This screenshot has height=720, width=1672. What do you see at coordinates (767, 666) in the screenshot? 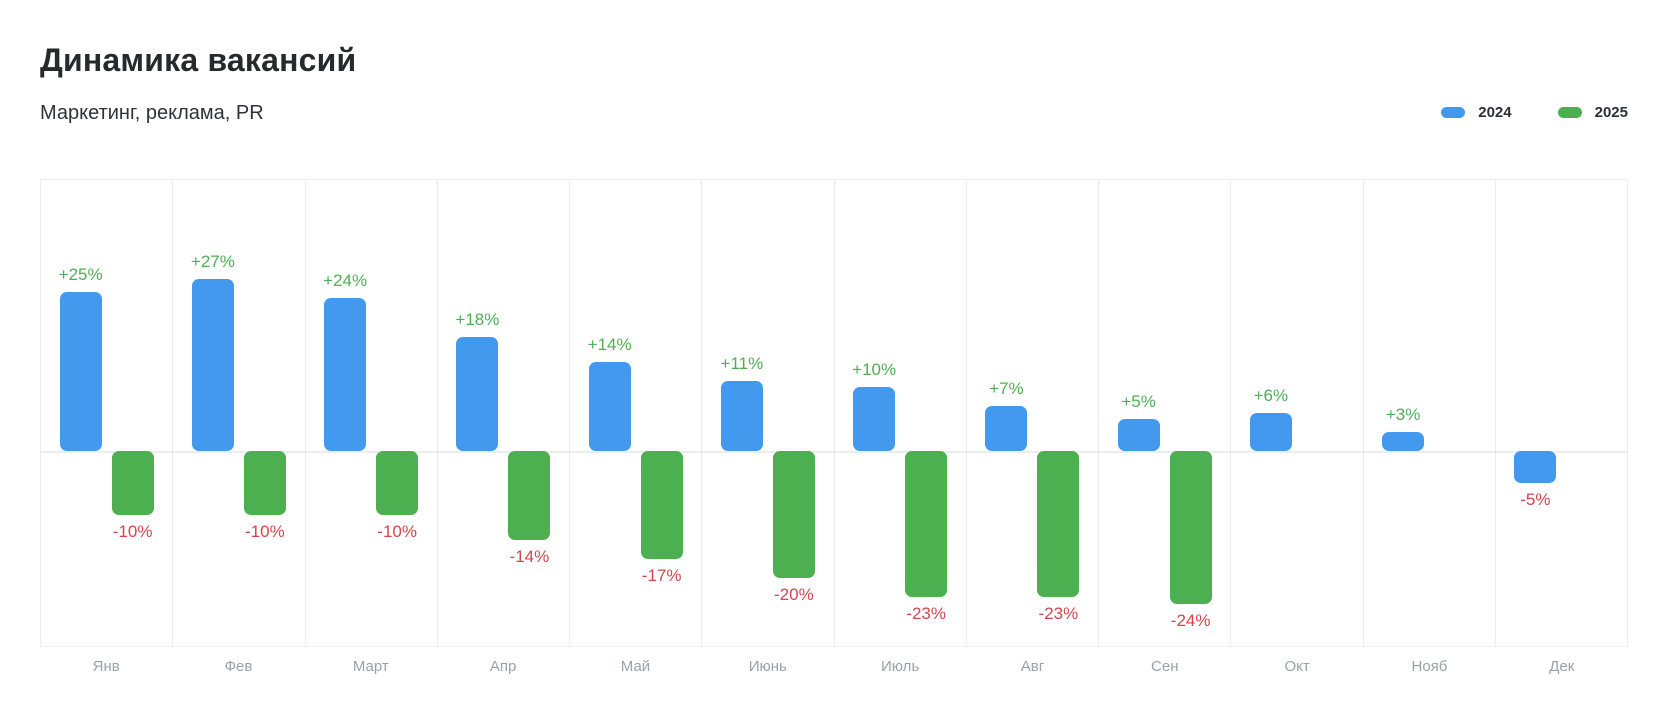
I see `month-label: Июнь` at bounding box center [767, 666].